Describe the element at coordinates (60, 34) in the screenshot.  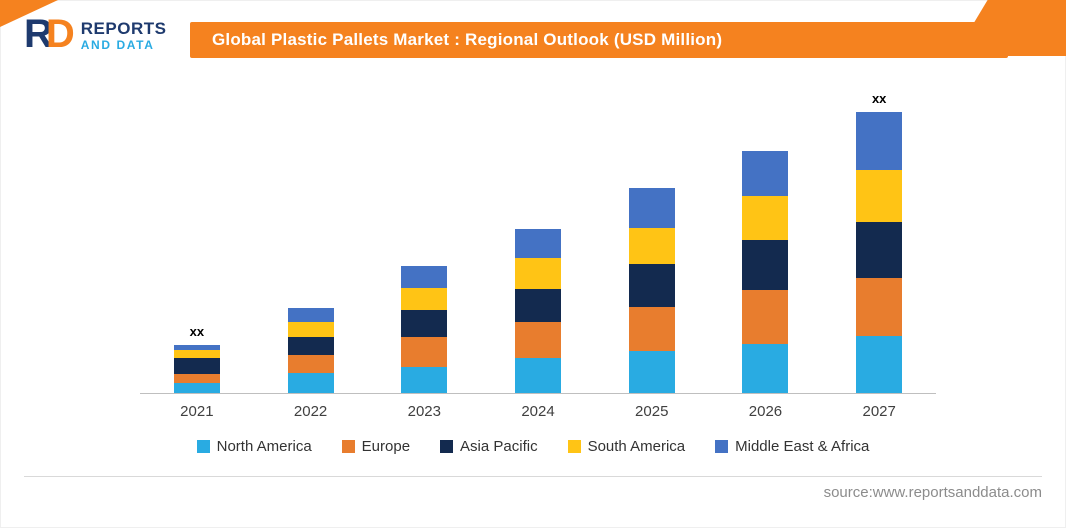
I see `logo-letter-d: D` at that location.